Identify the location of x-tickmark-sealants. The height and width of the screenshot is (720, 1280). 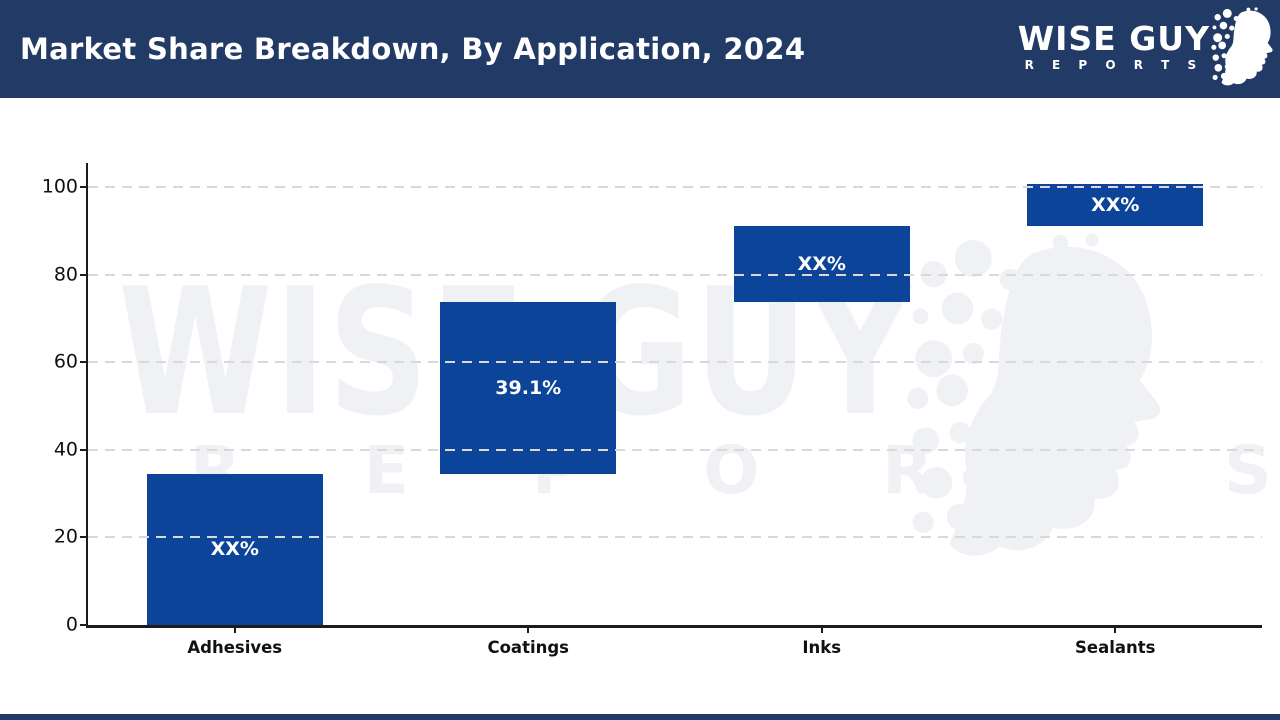
(1115, 630).